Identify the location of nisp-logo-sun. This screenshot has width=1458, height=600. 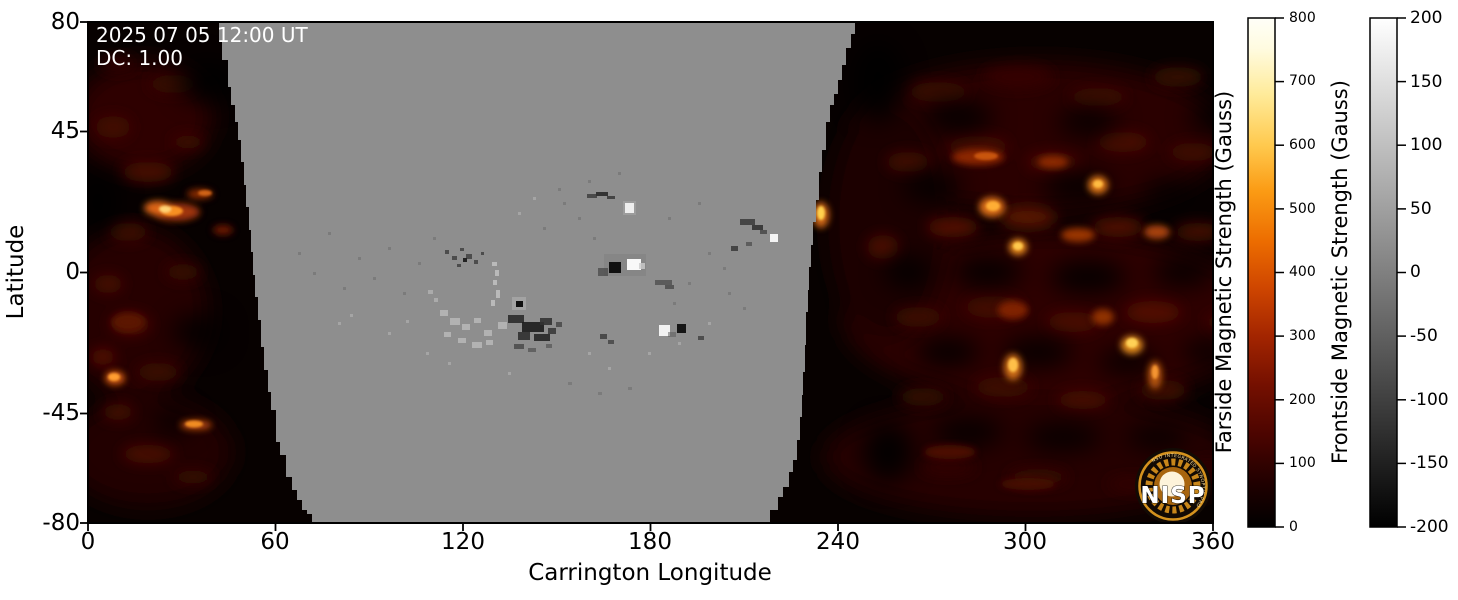
(1172, 484).